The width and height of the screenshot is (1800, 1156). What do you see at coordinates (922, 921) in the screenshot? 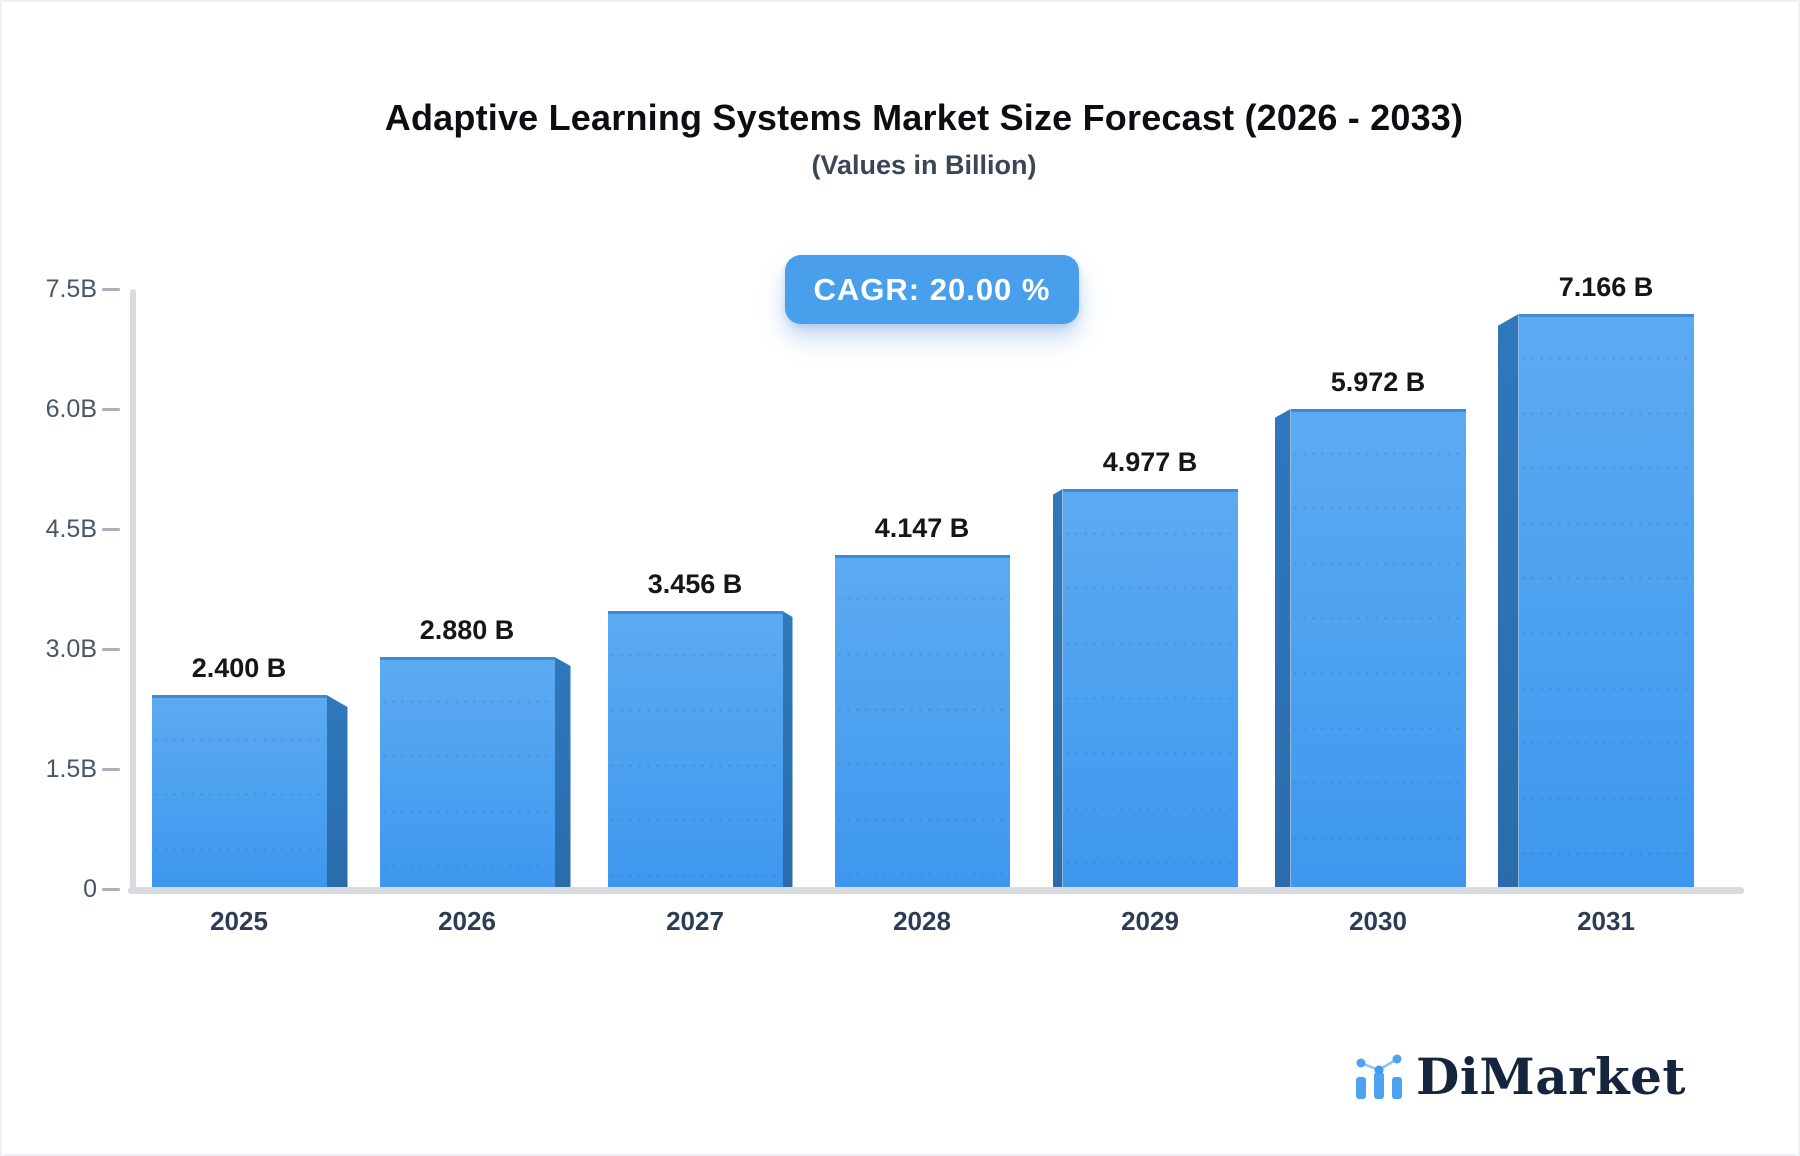
I see `x-axis-label: 2028` at bounding box center [922, 921].